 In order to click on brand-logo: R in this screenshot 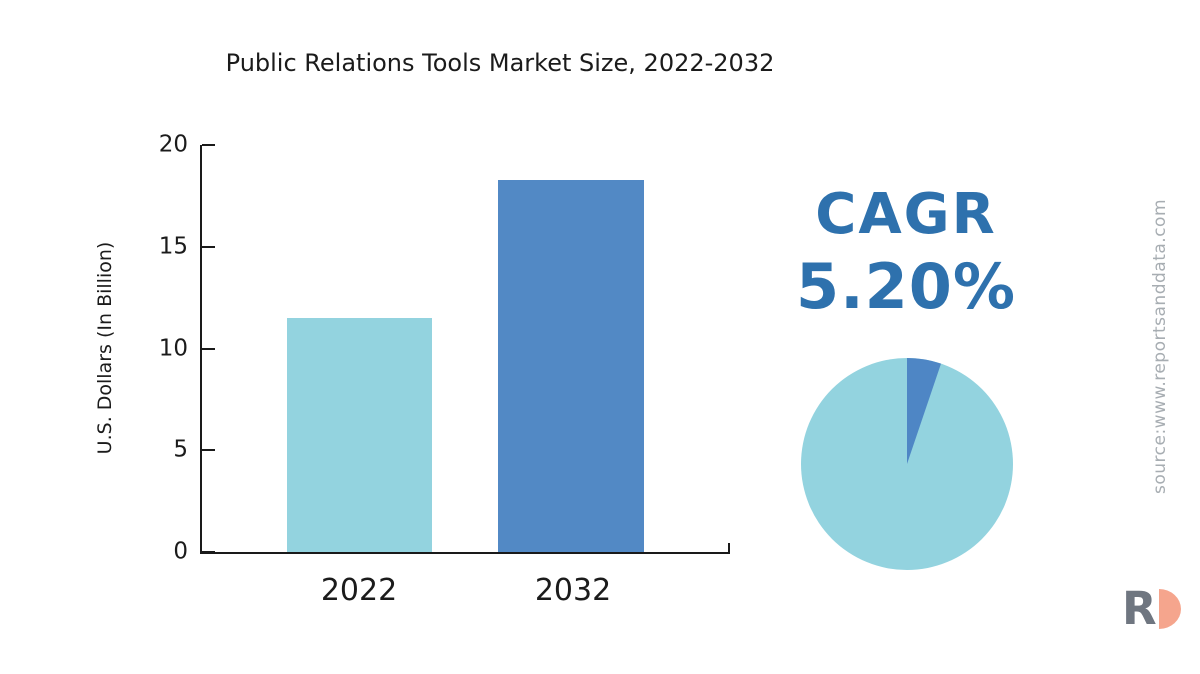, I will do `click(1151, 608)`.